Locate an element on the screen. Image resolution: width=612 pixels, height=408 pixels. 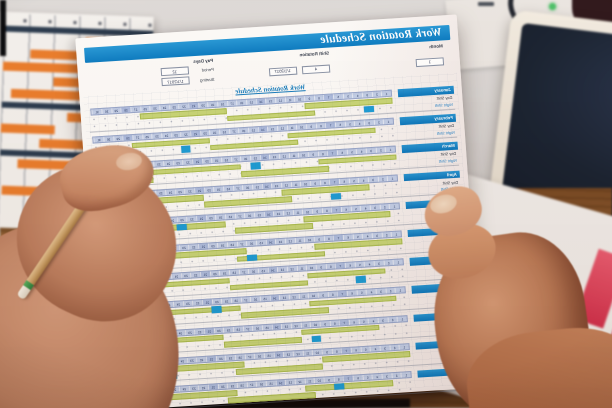
background-paper-mark is located at coordinates (486, 4).